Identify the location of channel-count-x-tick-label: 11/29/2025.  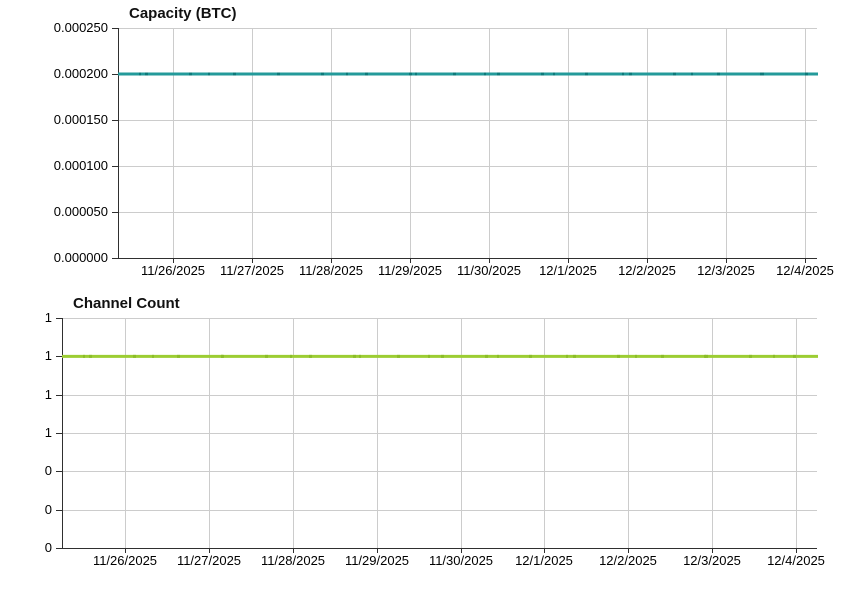
(377, 560).